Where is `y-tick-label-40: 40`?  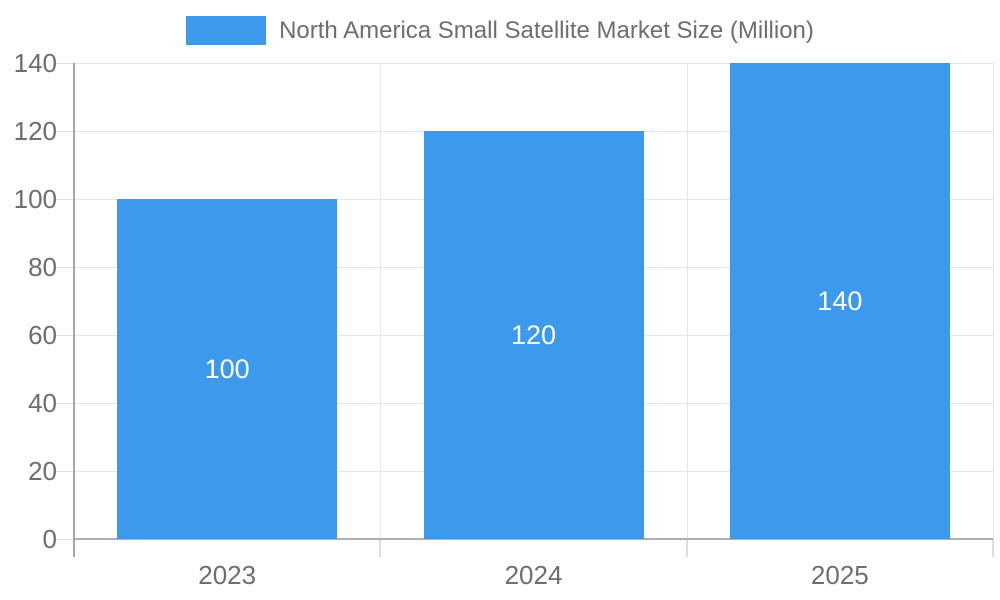
y-tick-label-40: 40 is located at coordinates (42, 403).